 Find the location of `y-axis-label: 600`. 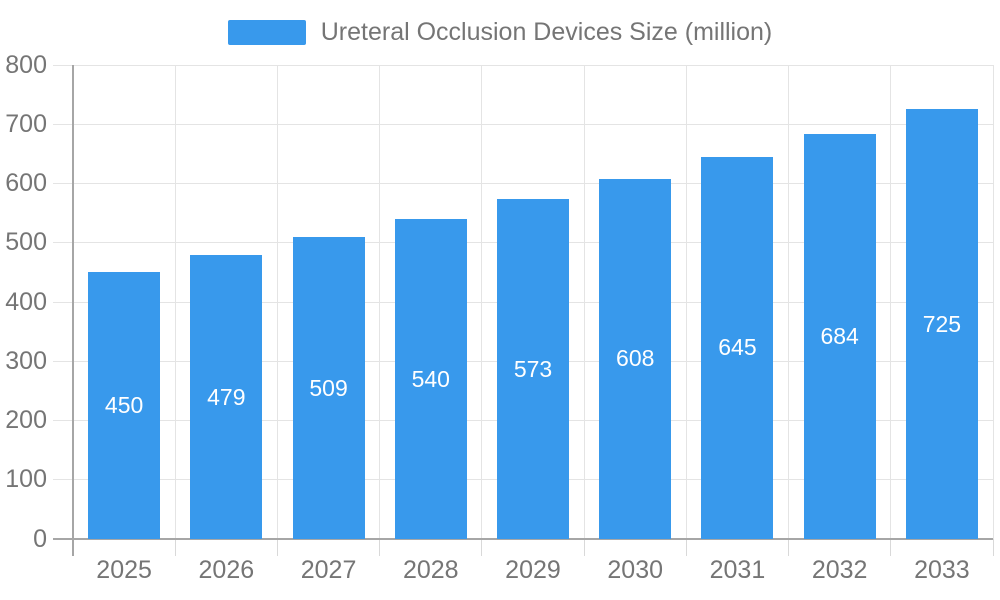

y-axis-label: 600 is located at coordinates (26, 183).